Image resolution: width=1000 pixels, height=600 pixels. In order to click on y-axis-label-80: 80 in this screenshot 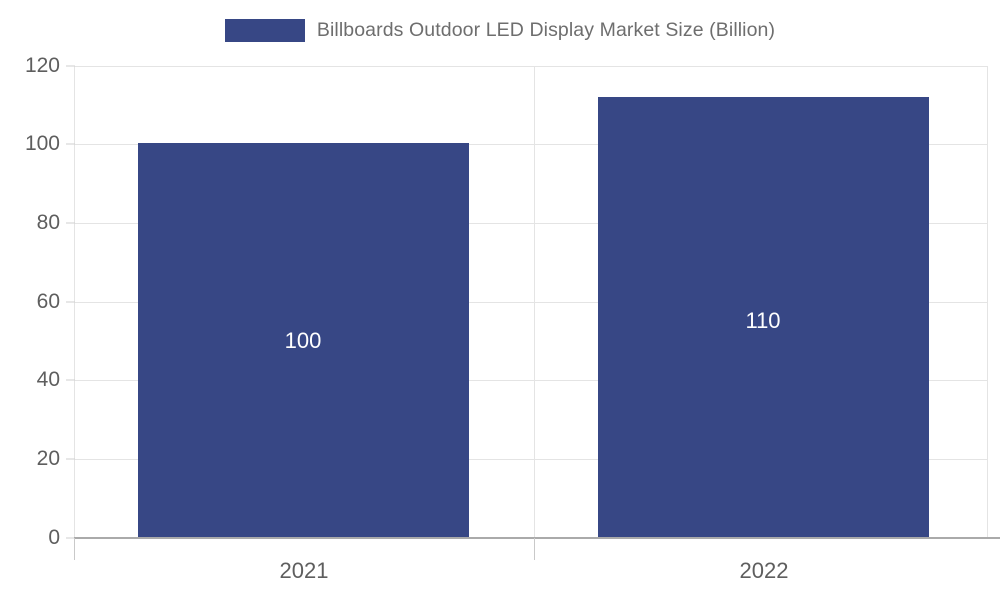, I will do `click(48, 222)`.